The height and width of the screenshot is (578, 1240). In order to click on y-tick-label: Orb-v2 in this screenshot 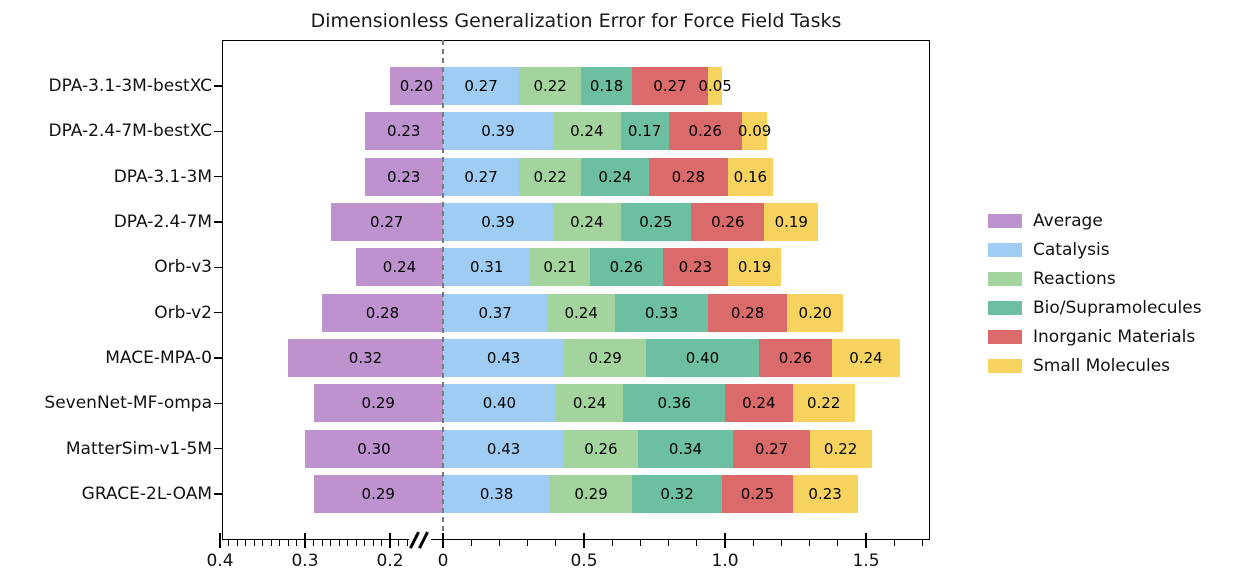, I will do `click(183, 312)`.